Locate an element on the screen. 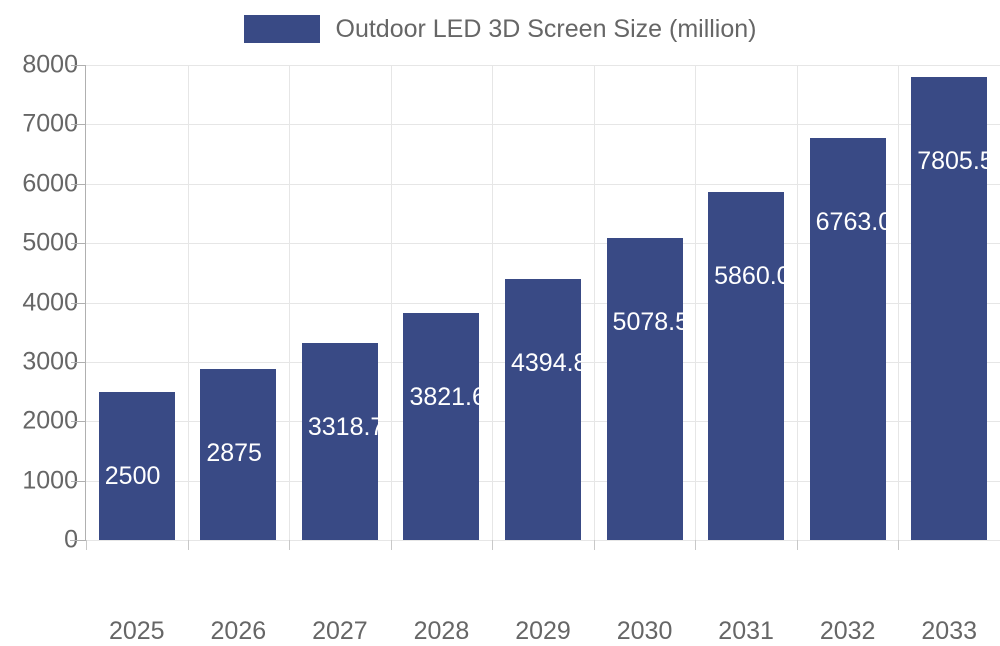 The width and height of the screenshot is (1000, 646). legend-swatch-outdoor-led-3d-screen-size is located at coordinates (281, 29).